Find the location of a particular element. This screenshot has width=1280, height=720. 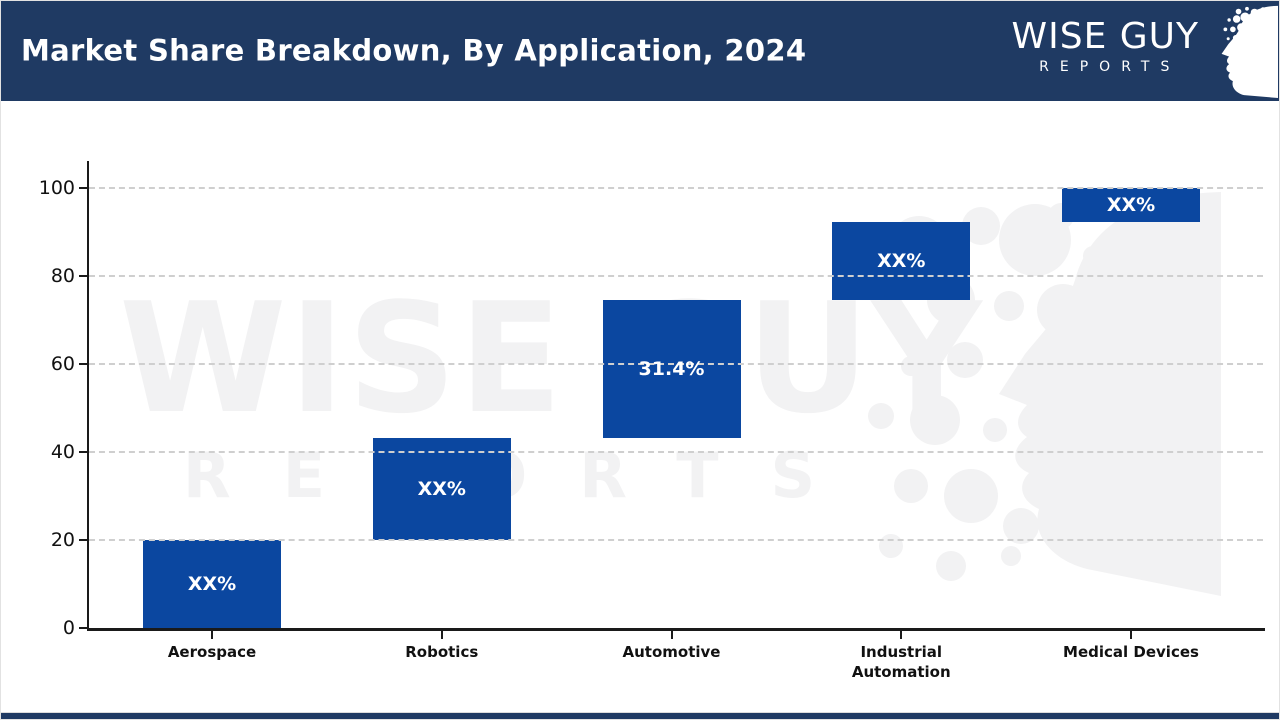

bar-industrial-automation: XX% is located at coordinates (901, 260).